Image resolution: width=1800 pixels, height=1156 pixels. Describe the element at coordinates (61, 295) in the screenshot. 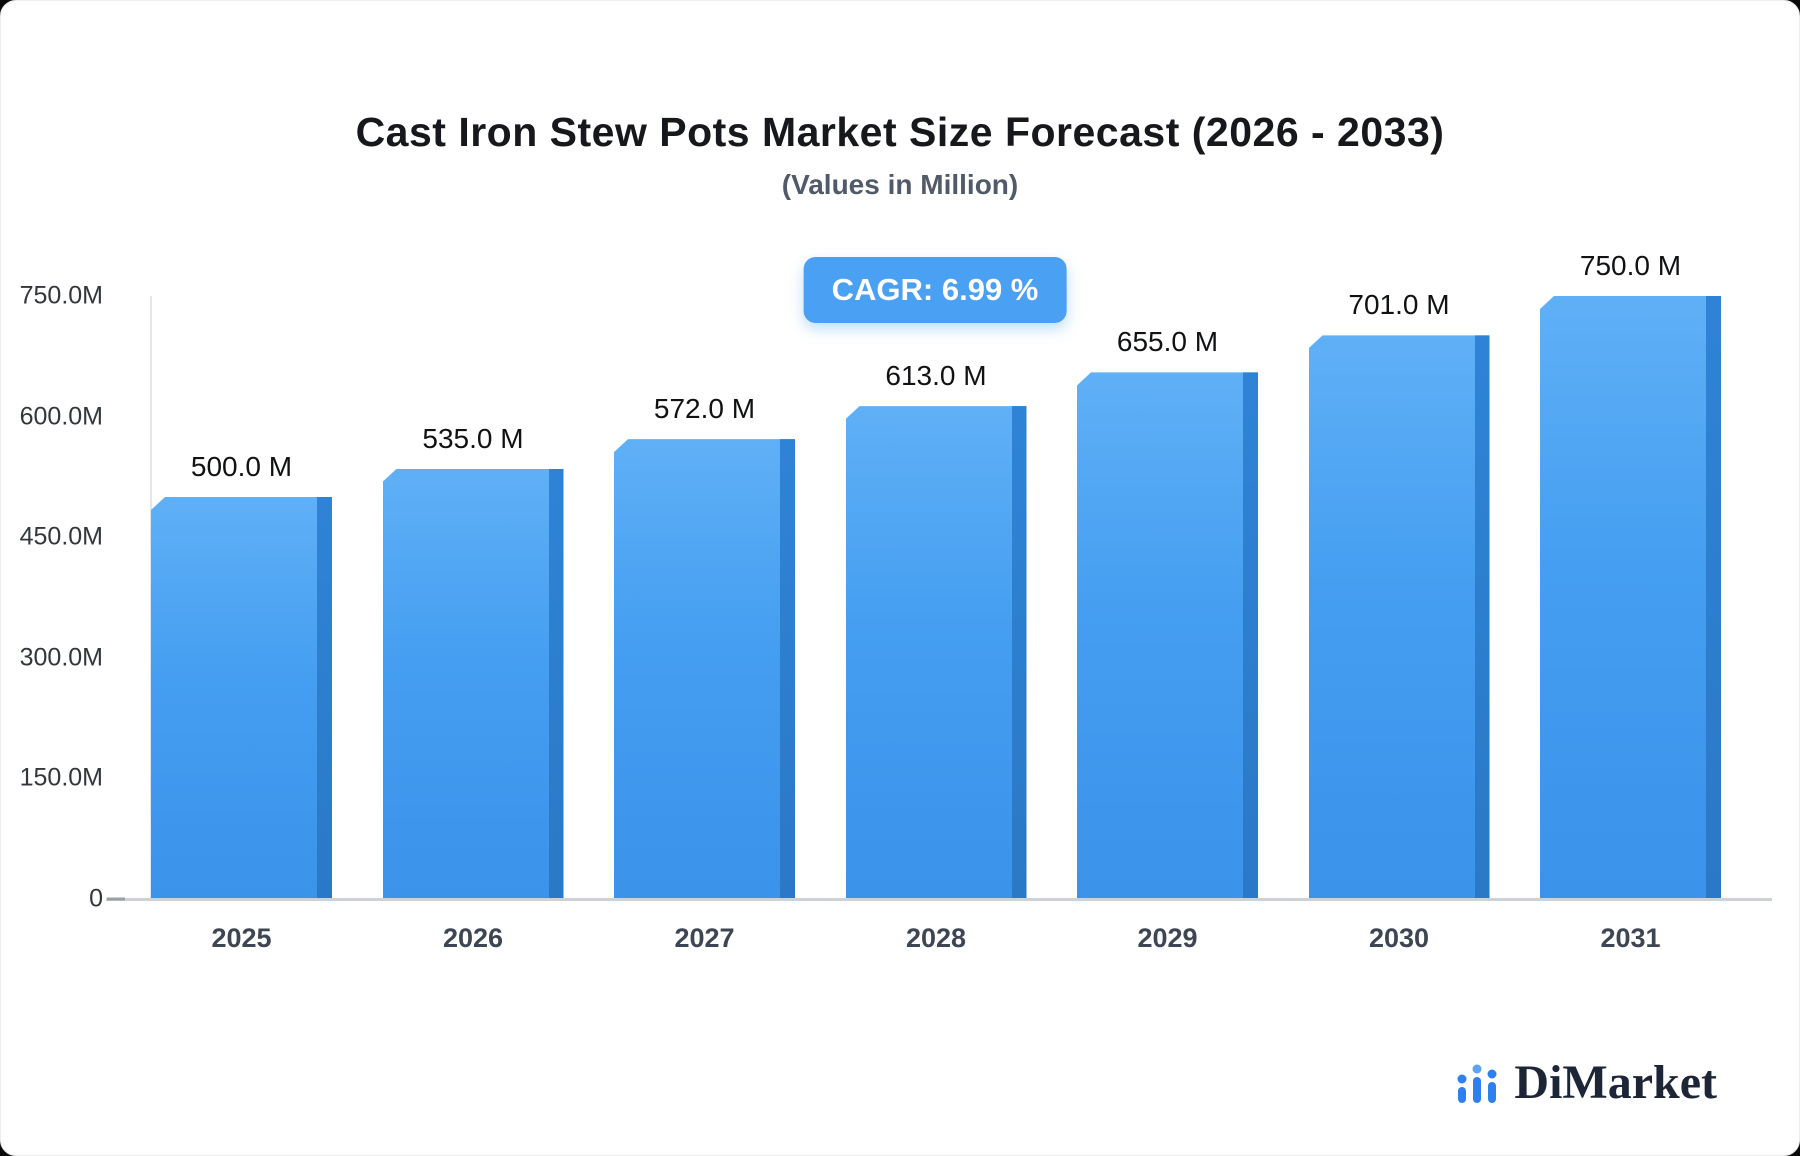

I see `y-axis-label-750: 750.0M` at that location.